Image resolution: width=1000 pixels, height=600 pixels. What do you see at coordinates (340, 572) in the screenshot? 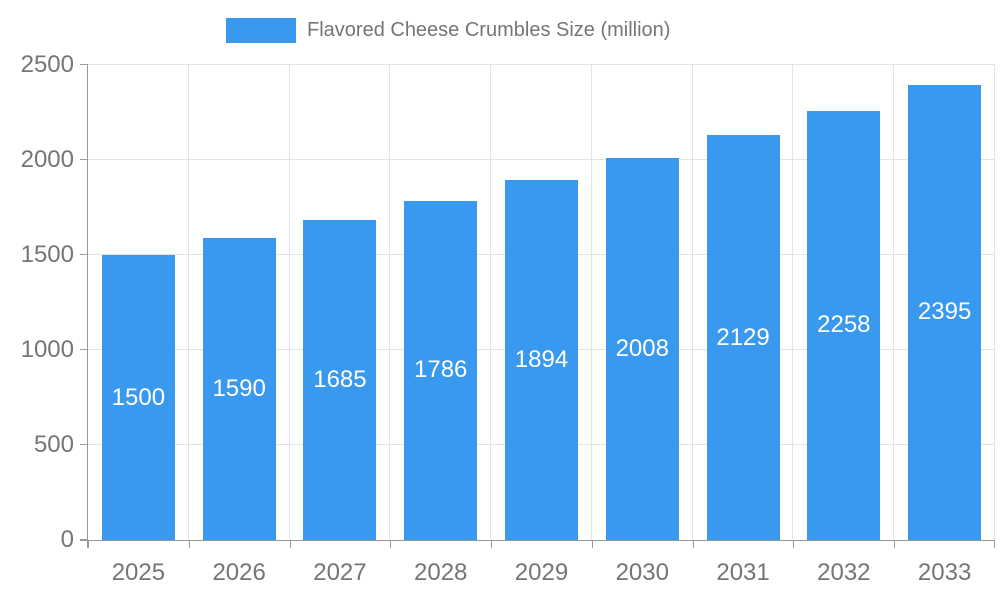
I see `x-tick-label: 2027` at bounding box center [340, 572].